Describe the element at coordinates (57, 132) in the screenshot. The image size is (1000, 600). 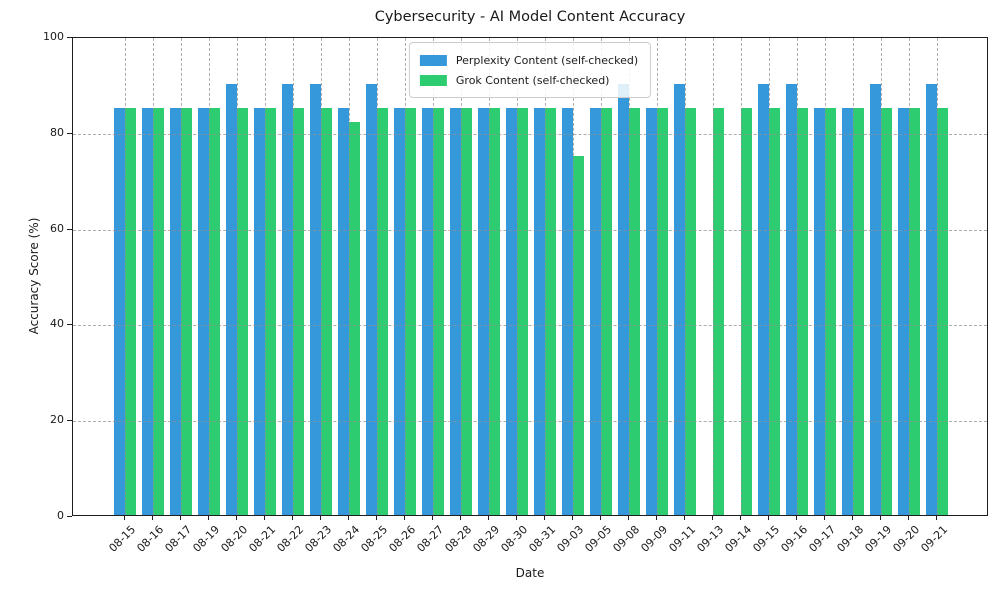
I see `y-tick-label-80: 80` at that location.